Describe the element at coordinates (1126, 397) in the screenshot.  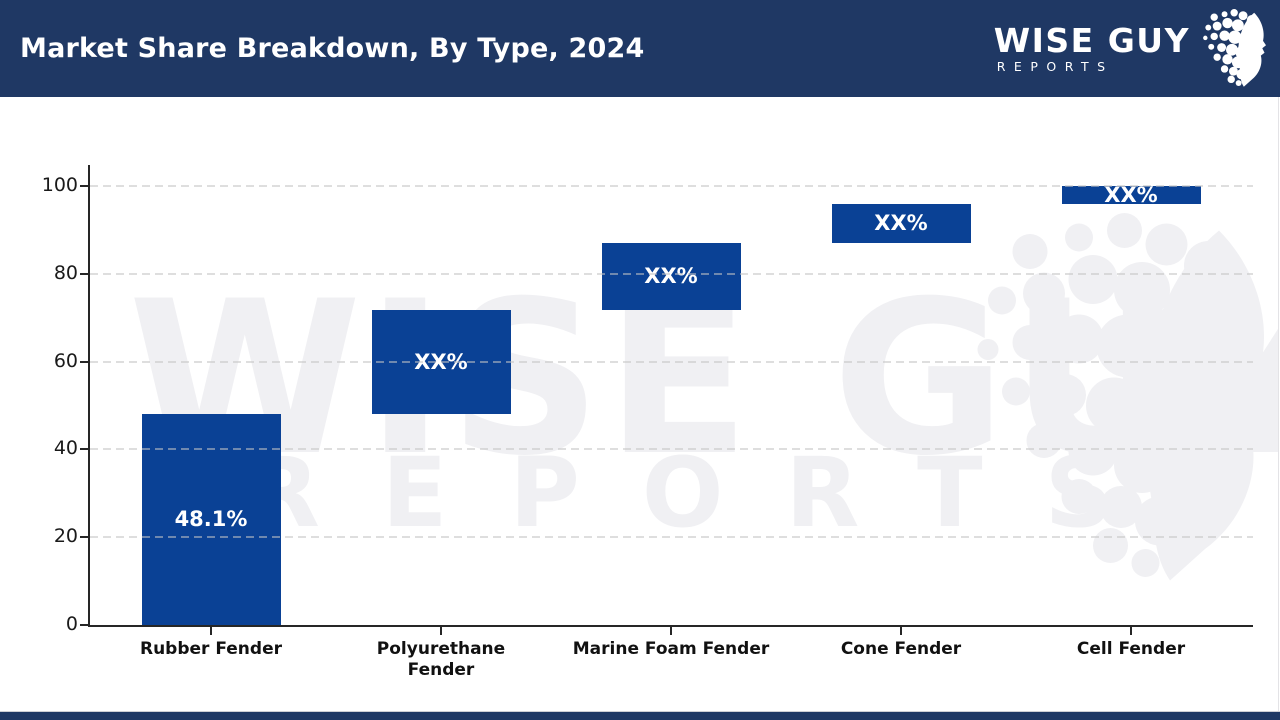
I see `watermark-head-profile-icon` at that location.